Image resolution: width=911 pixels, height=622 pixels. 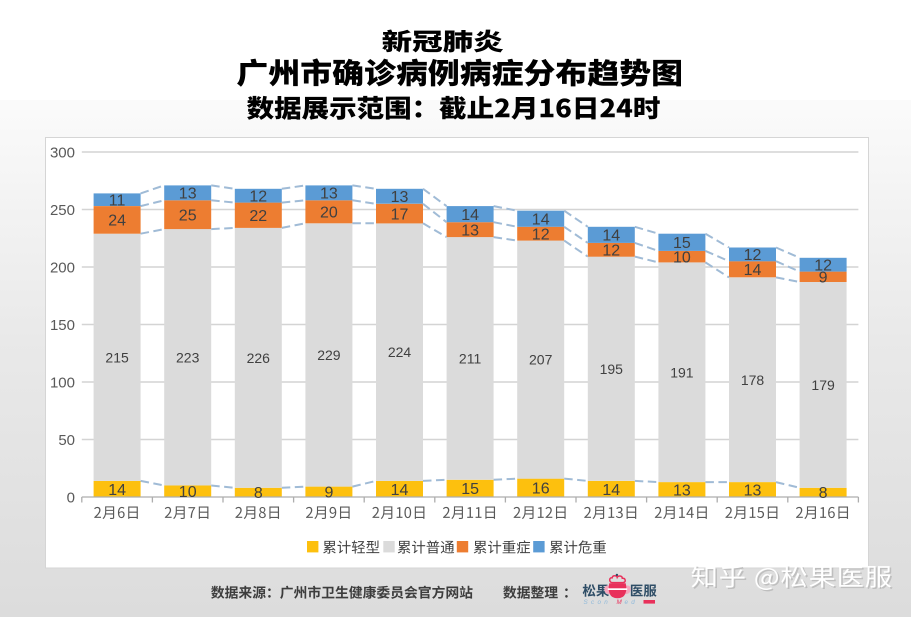 I want to click on svg-text: 207, so click(x=541, y=360).